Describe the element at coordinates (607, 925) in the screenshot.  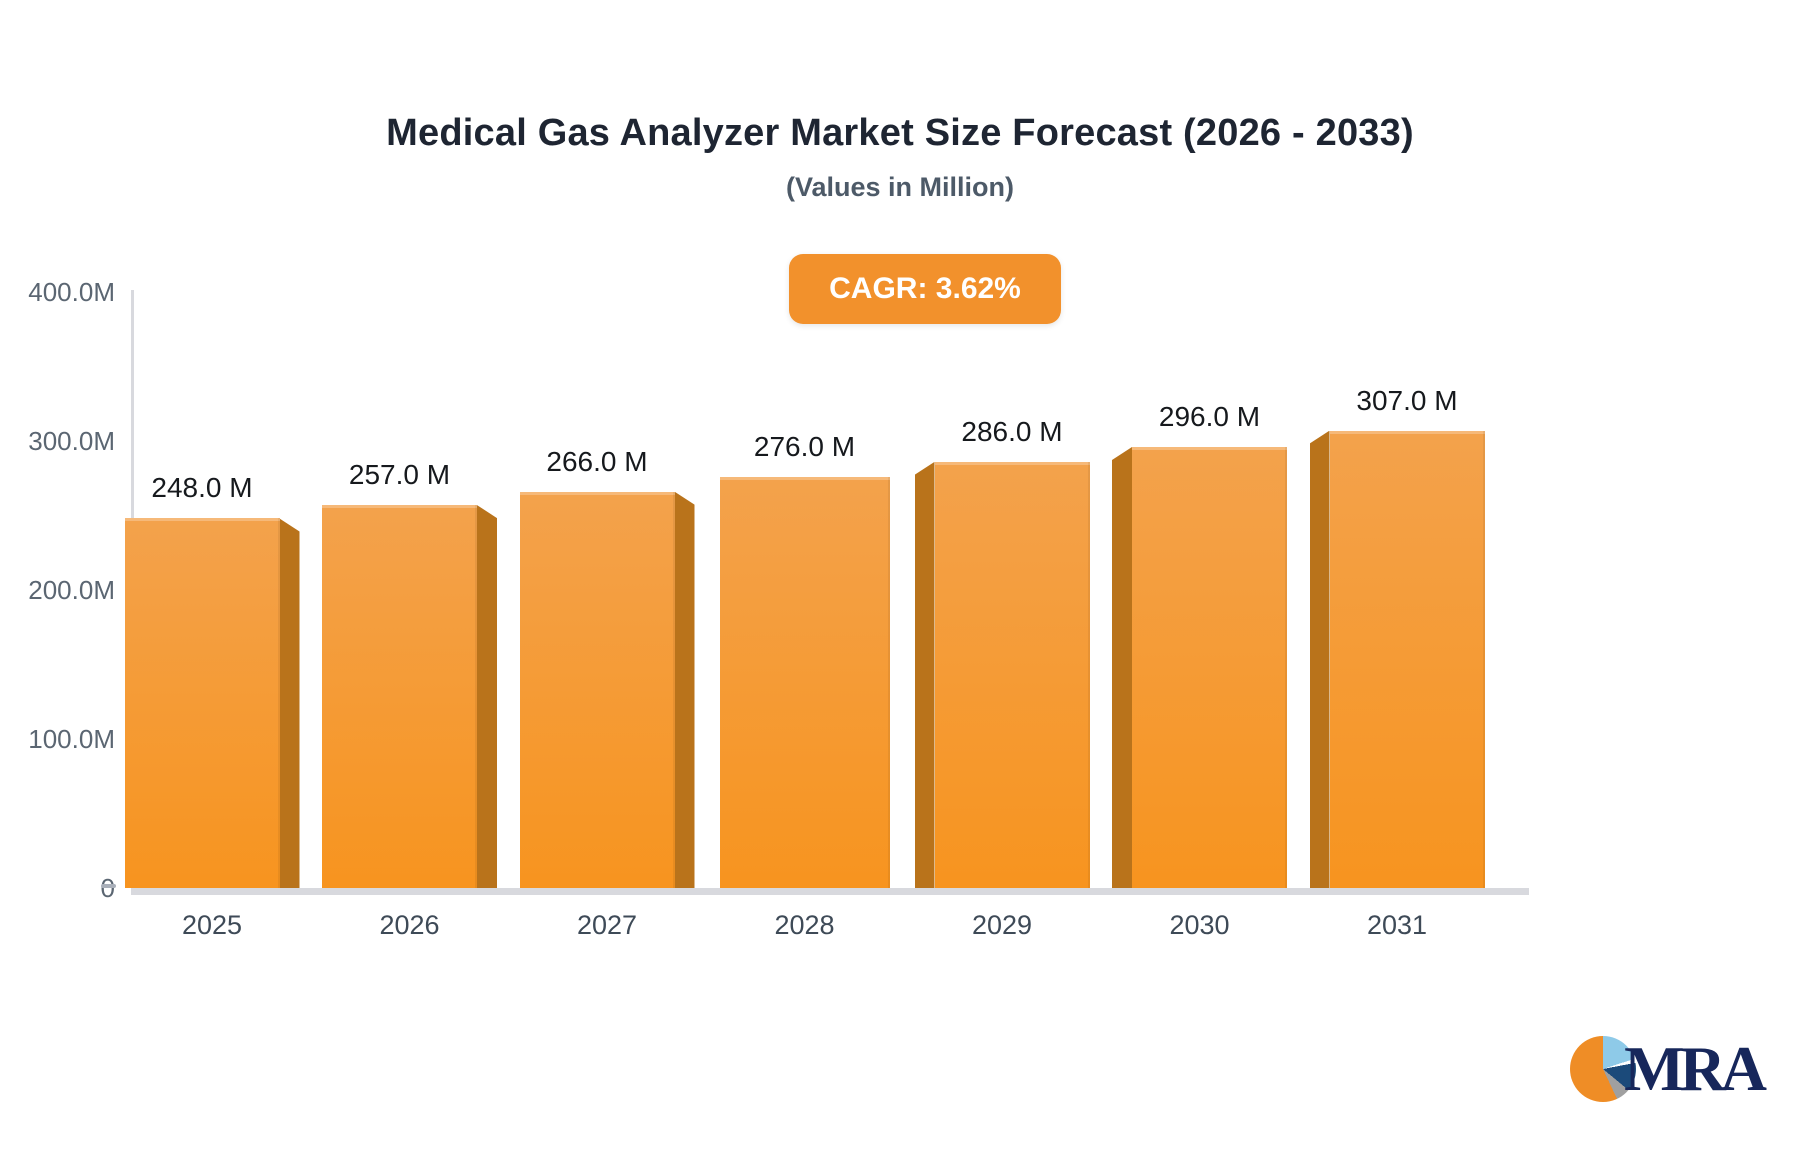
I see `x-tick-label: 2027` at that location.